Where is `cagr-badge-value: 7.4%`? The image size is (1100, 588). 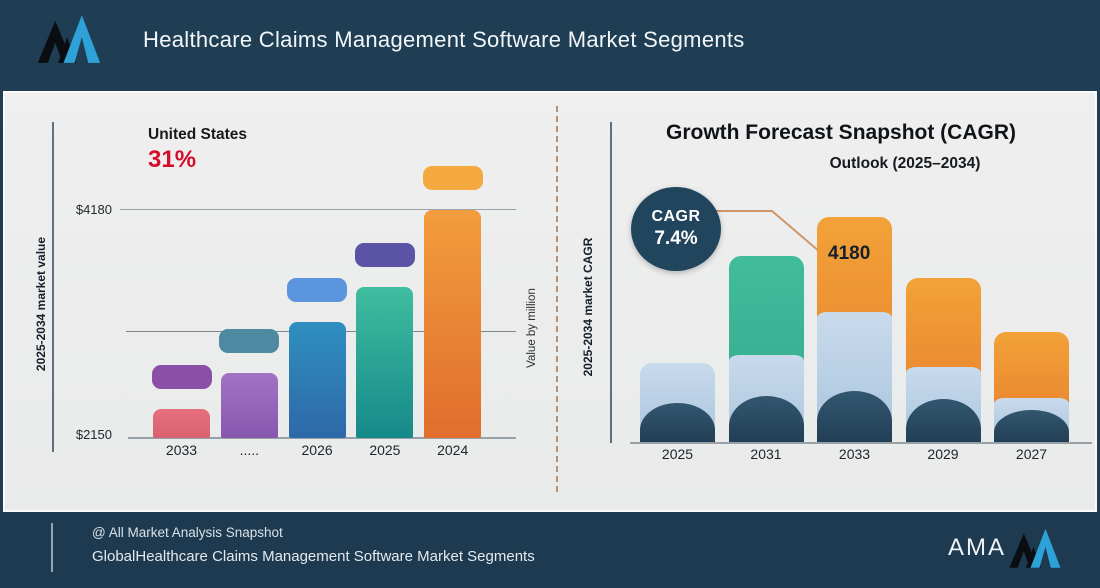 cagr-badge-value: 7.4% is located at coordinates (676, 238).